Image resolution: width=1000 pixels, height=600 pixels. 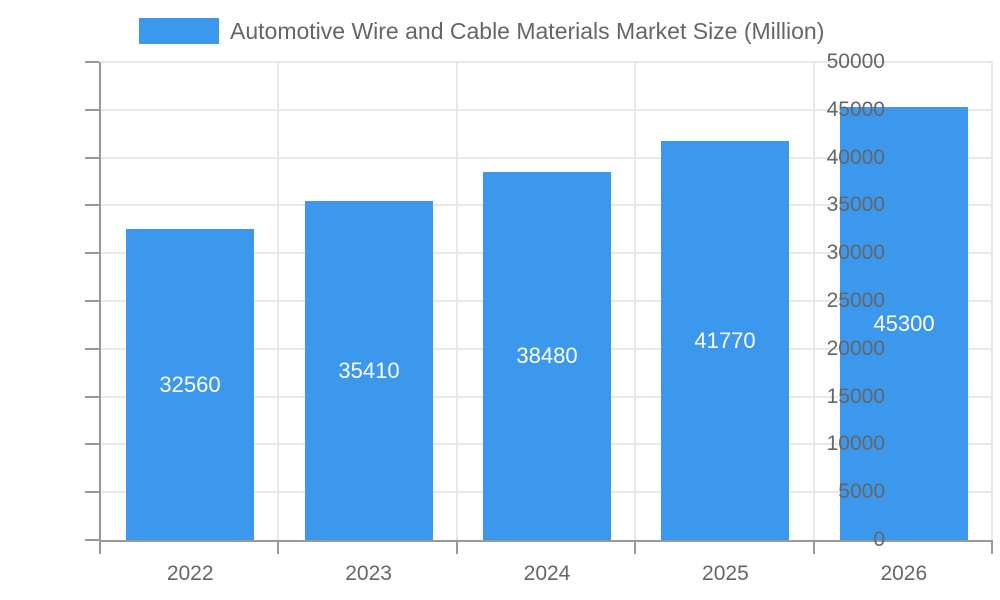 I want to click on y-tick-label: 30000, so click(x=855, y=253).